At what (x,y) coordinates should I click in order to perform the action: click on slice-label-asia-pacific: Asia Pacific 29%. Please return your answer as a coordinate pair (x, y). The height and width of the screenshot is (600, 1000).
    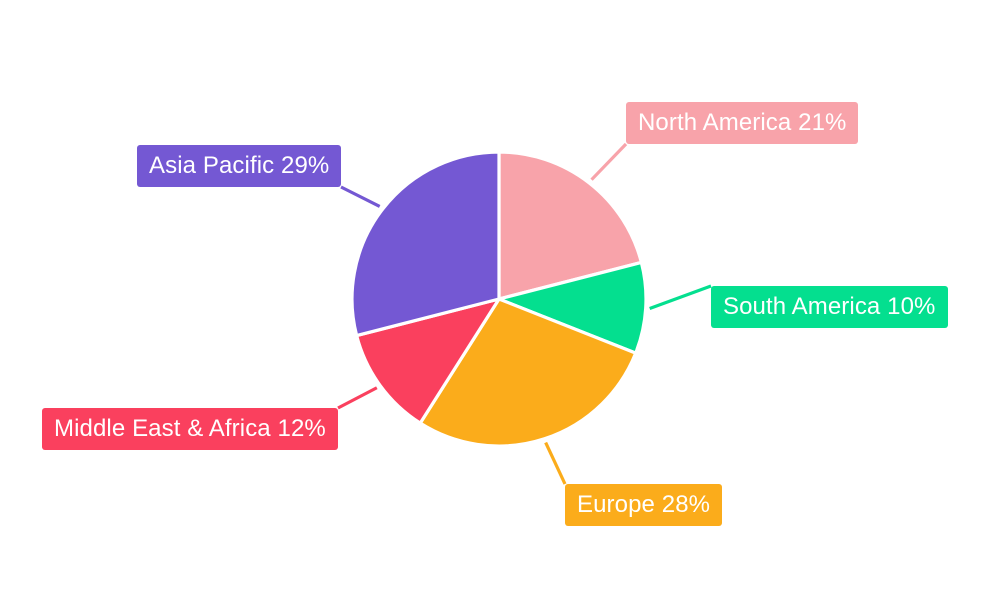
    Looking at the image, I should click on (239, 166).